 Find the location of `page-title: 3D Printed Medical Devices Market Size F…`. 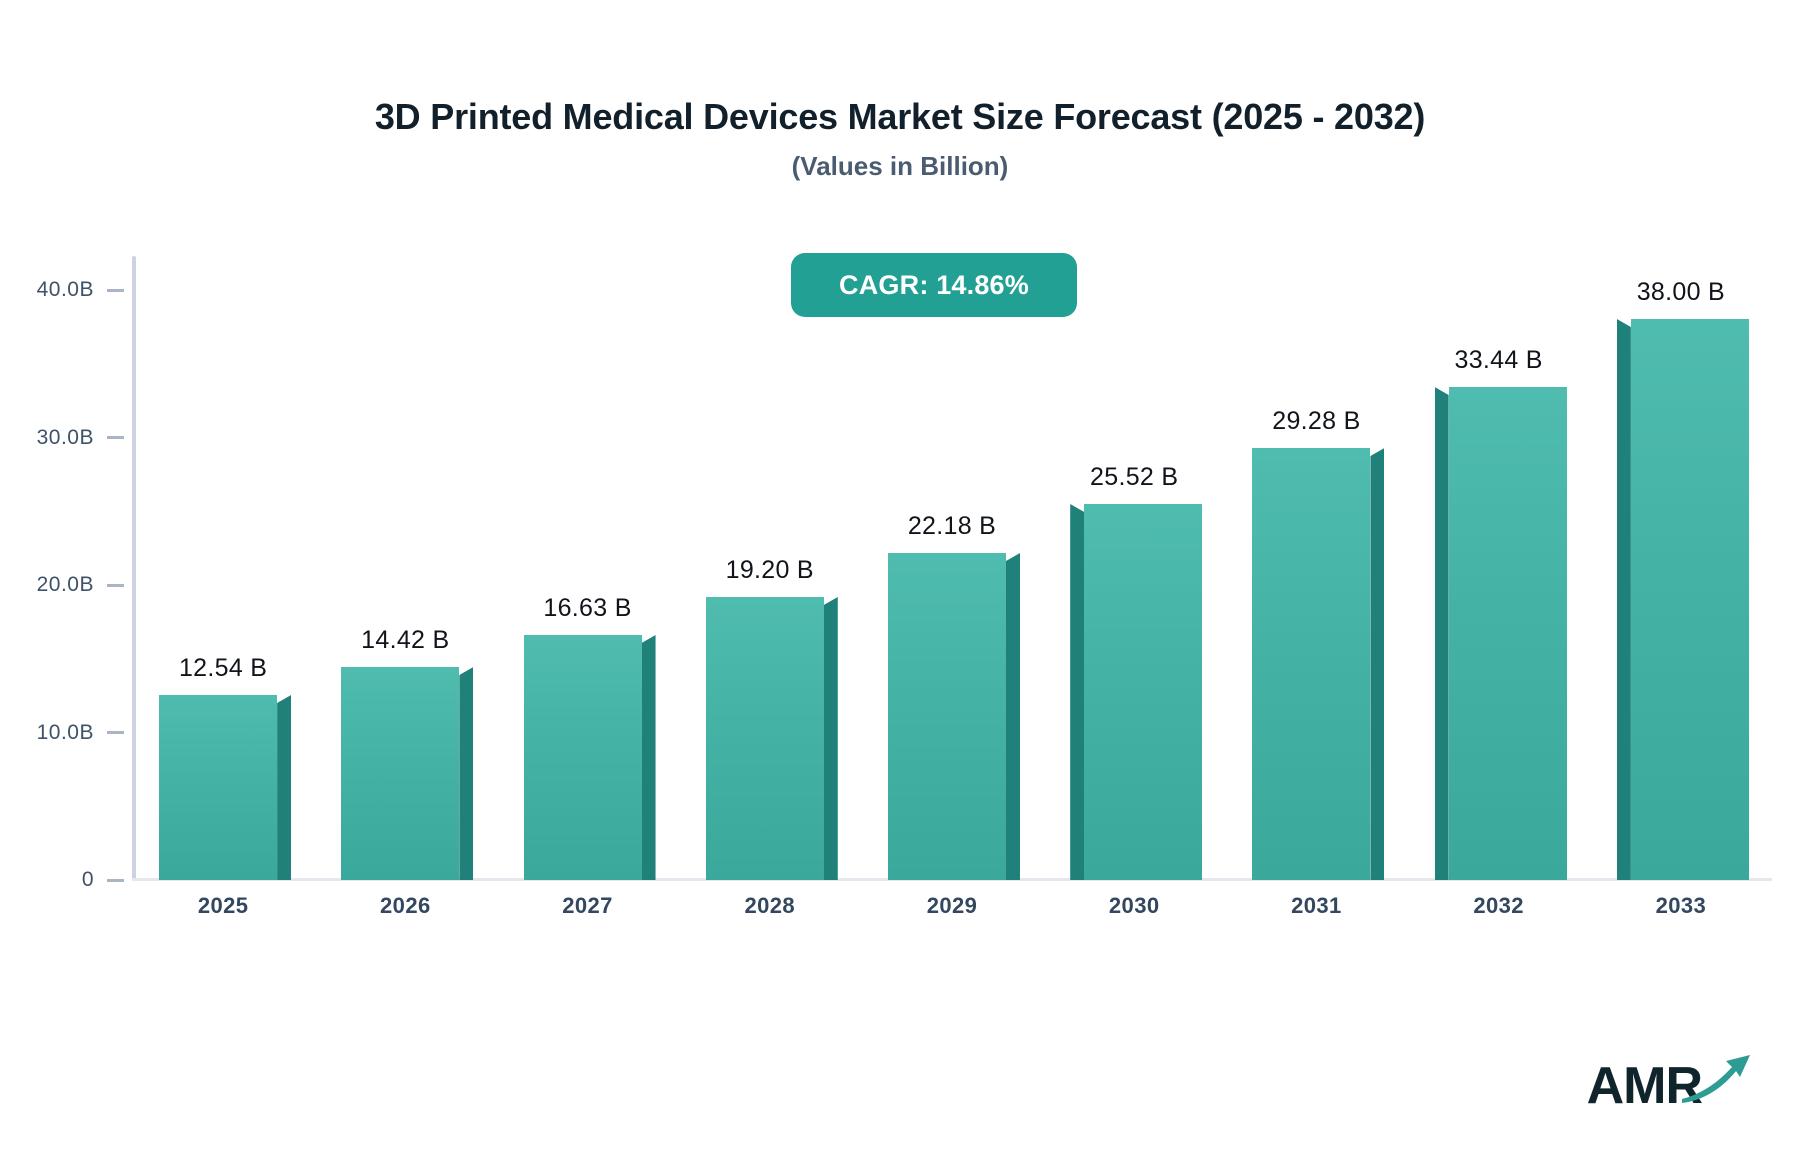

page-title: 3D Printed Medical Devices Market Size F… is located at coordinates (900, 116).